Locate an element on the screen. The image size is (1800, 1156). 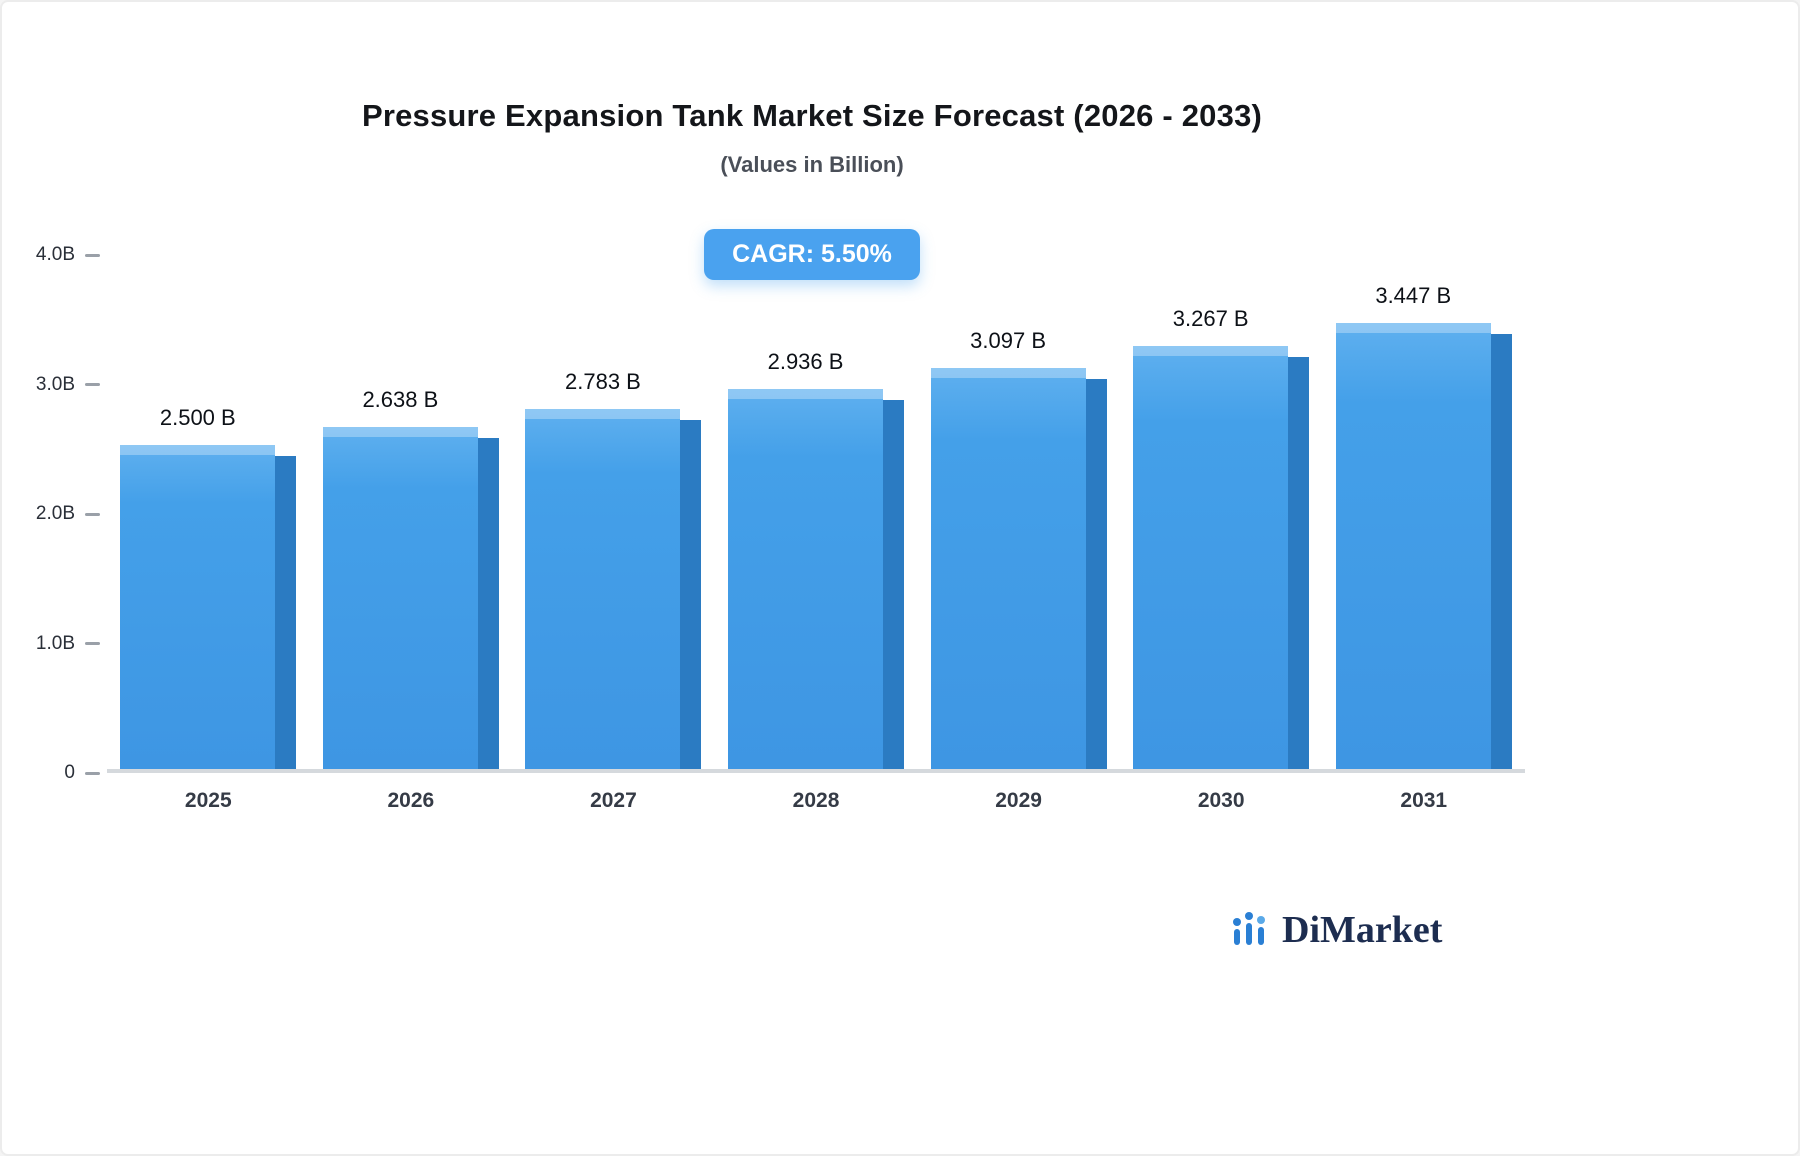
cagr-badge: CAGR: 5.50% is located at coordinates (812, 254).